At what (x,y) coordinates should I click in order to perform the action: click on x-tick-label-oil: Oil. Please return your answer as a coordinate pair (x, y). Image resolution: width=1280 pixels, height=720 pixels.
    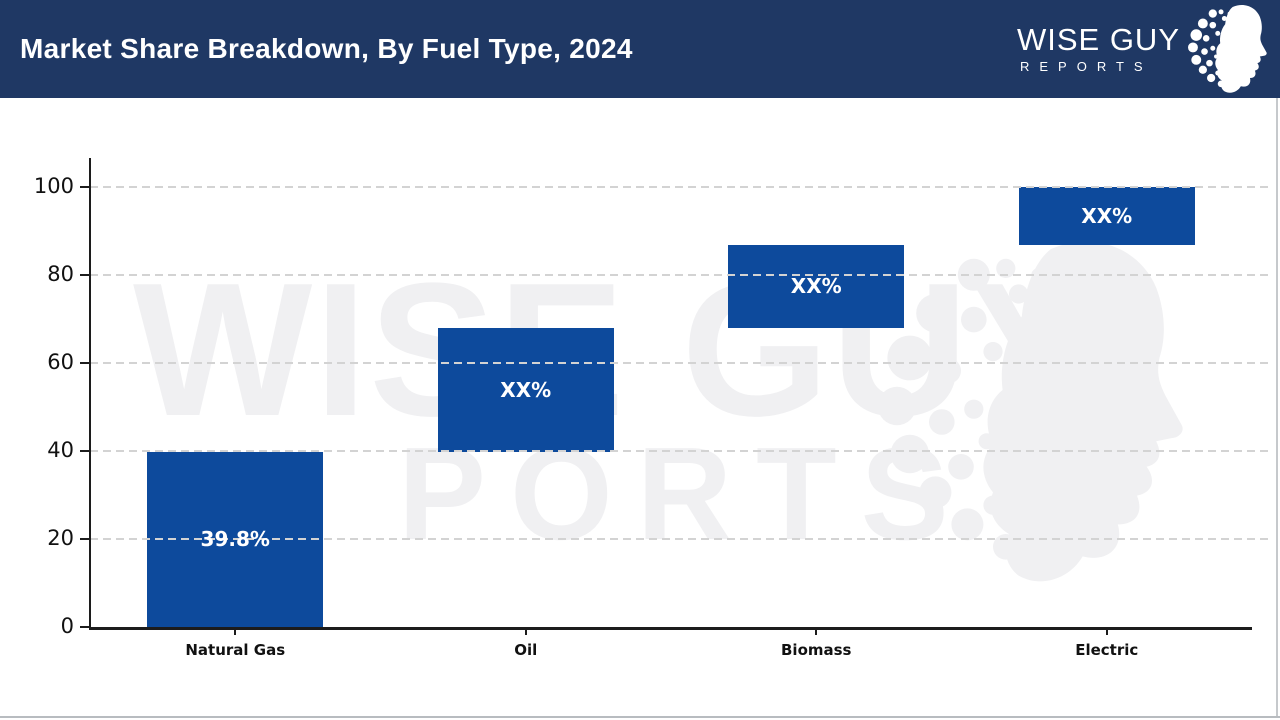
    Looking at the image, I should click on (526, 650).